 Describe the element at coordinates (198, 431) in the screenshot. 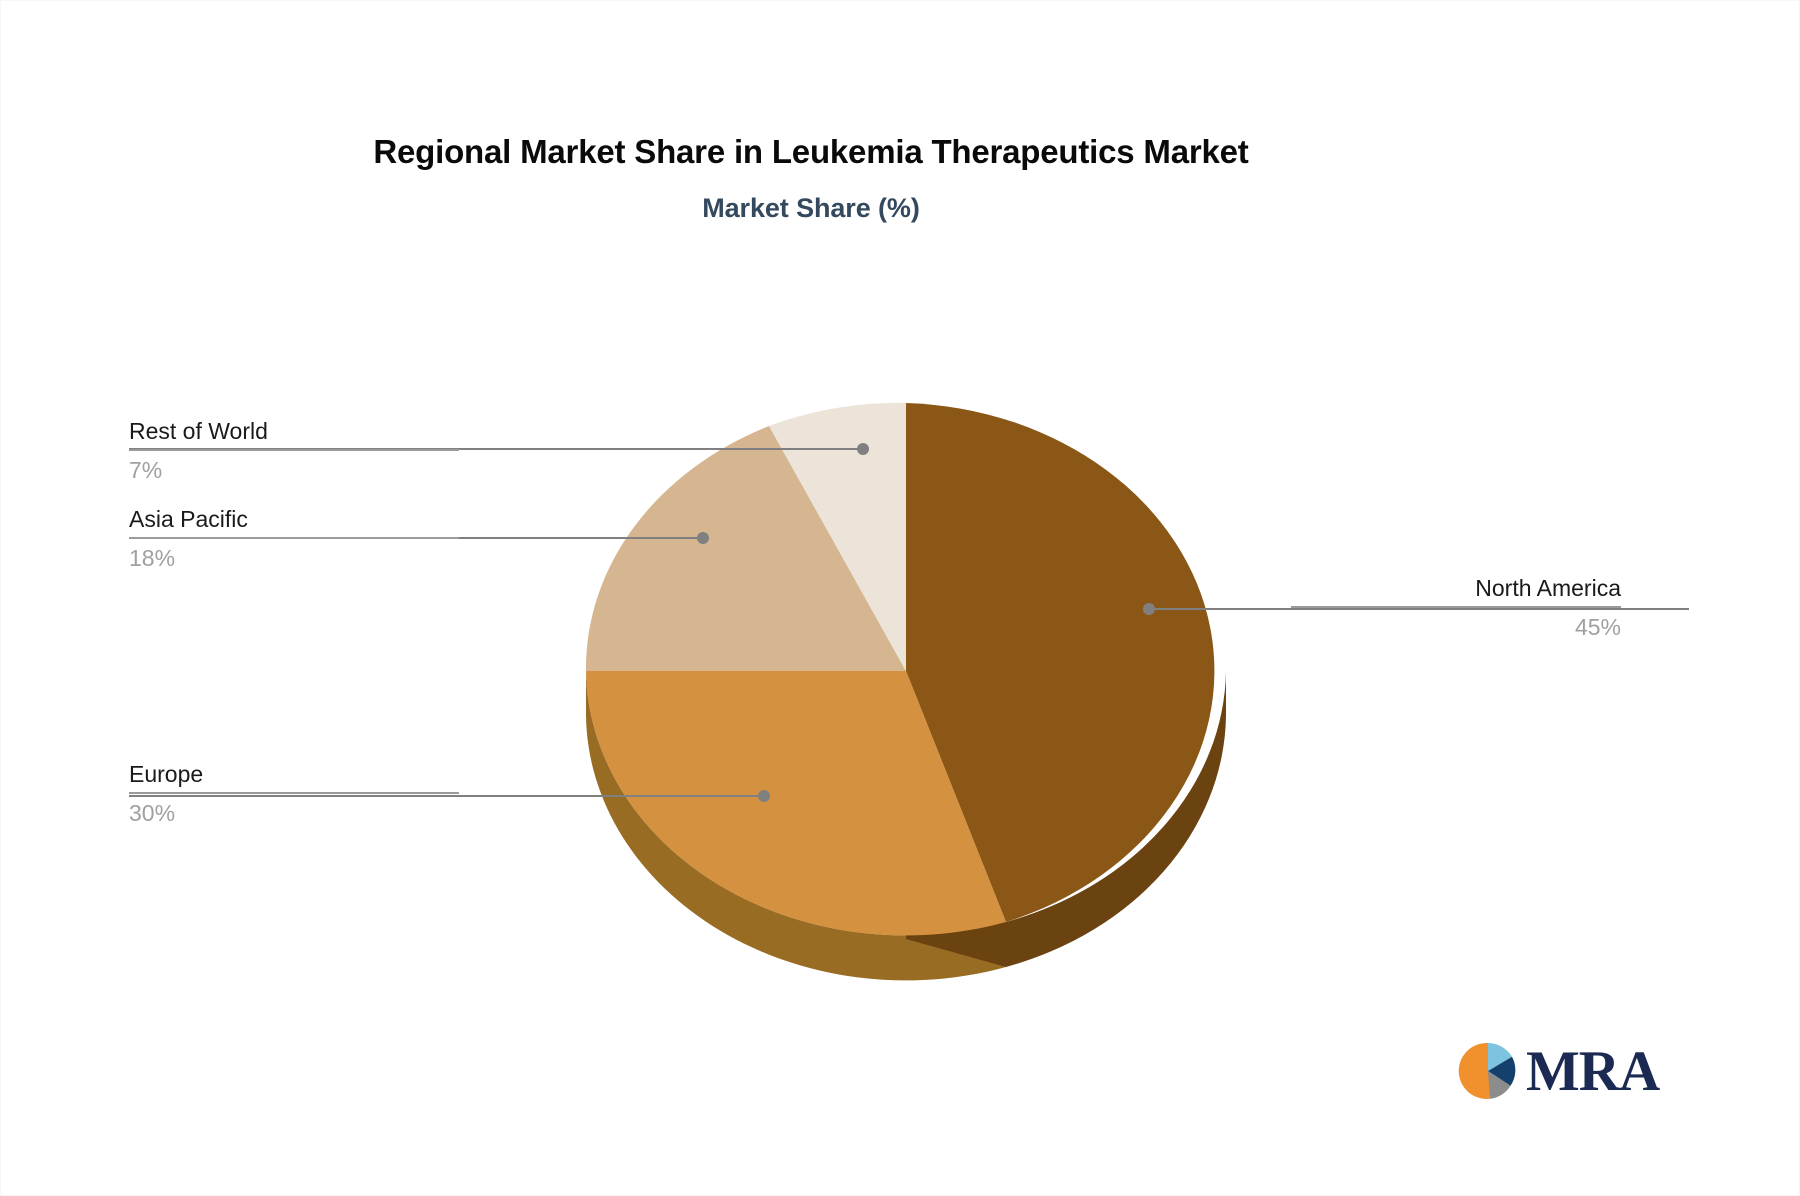

I see `callout-label-rest-of-world: Rest of World` at that location.